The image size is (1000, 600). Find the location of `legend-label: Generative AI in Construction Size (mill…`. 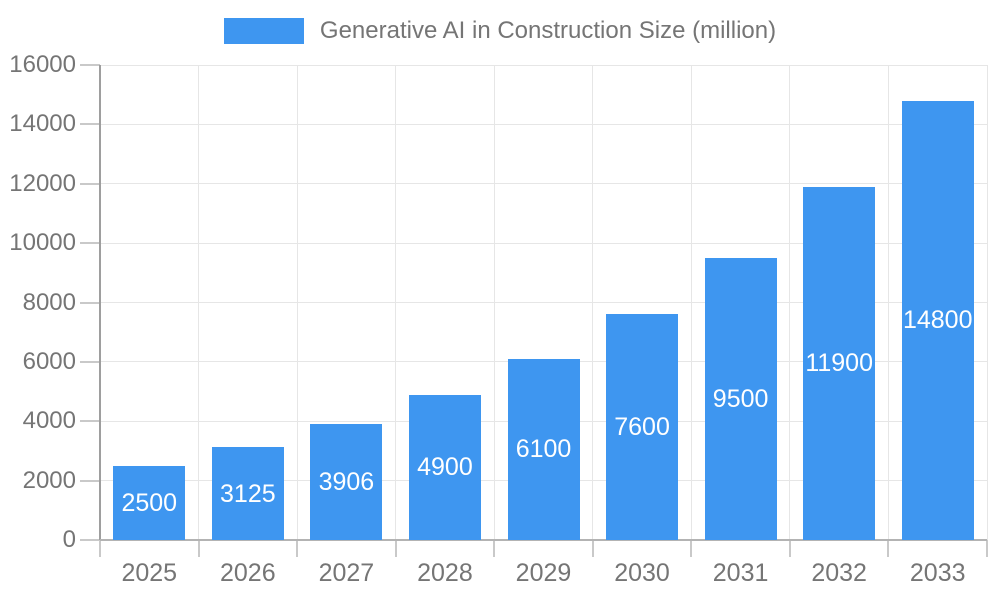

legend-label: Generative AI in Construction Size (mill… is located at coordinates (548, 30).